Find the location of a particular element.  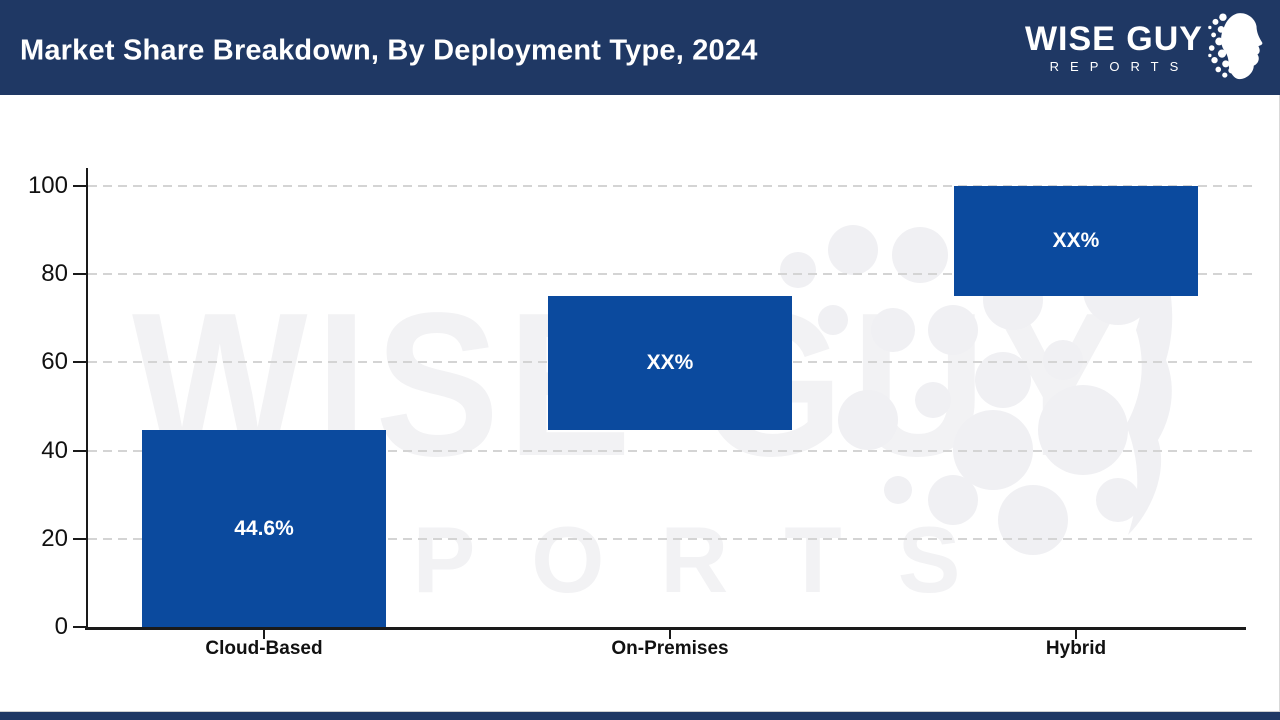

bar-value-label: 44.6% is located at coordinates (264, 528).